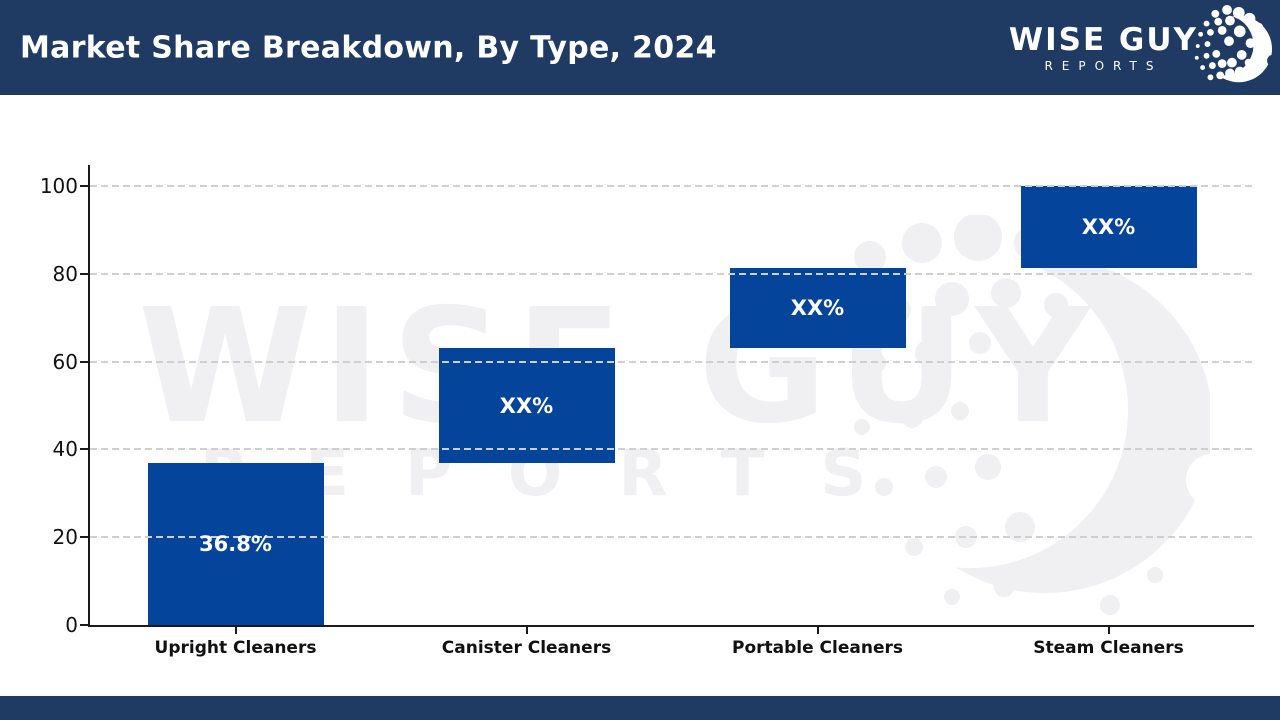  What do you see at coordinates (71, 625) in the screenshot?
I see `y-tick-label: 0` at bounding box center [71, 625].